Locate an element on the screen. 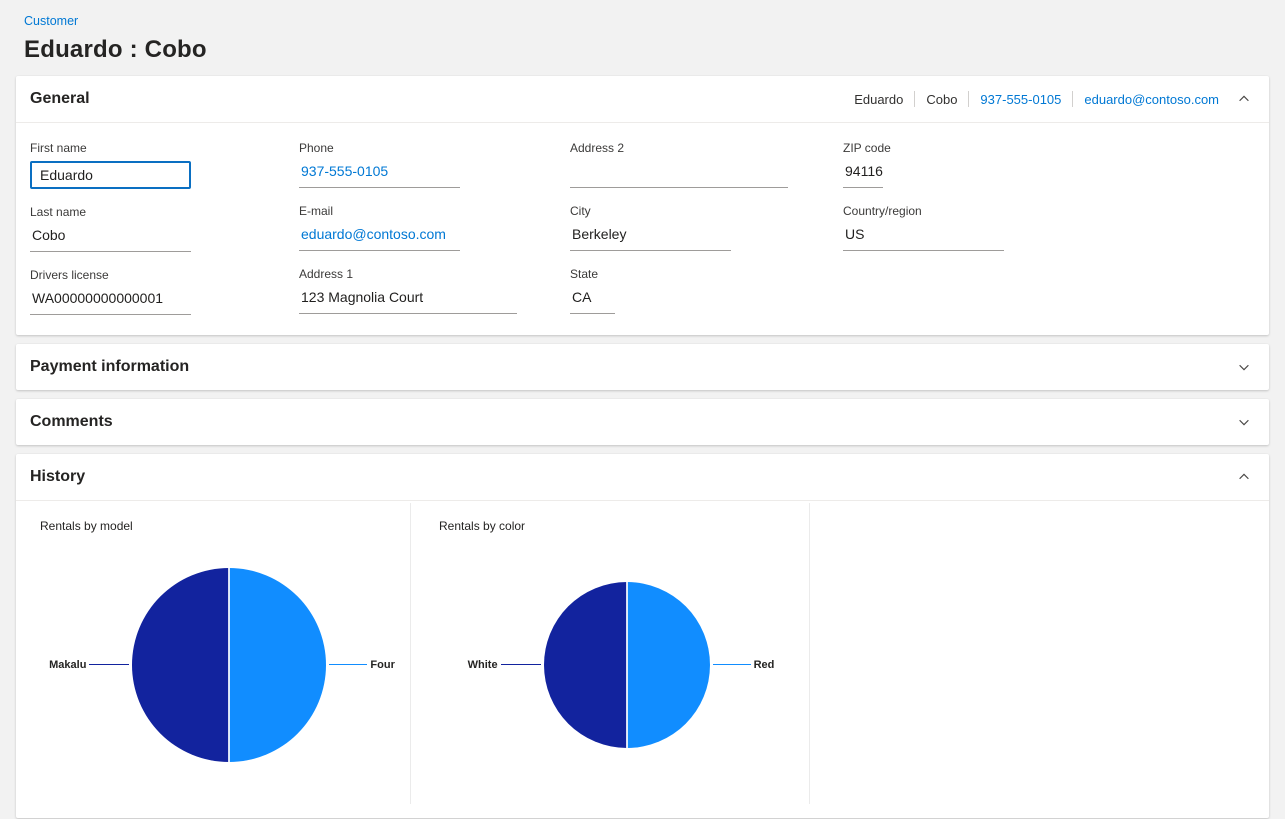 Image resolution: width=1285 pixels, height=819 pixels. summary-phone-link: 937-555-0105 is located at coordinates (1021, 99).